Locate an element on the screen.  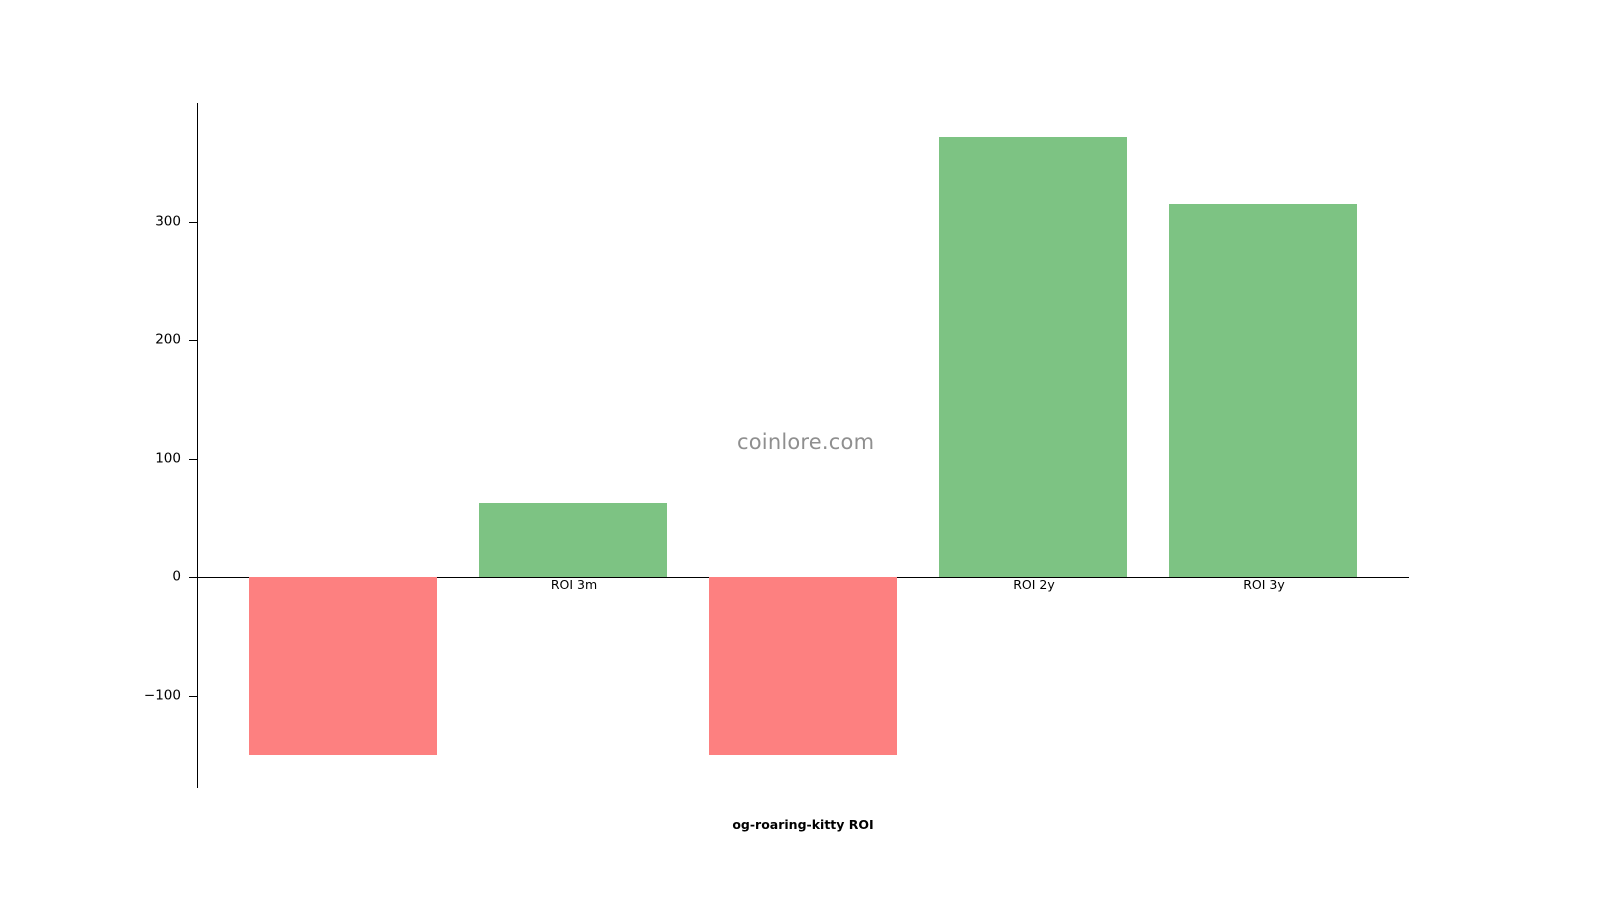
coinlore-watermark: coinlore.com is located at coordinates (806, 442).